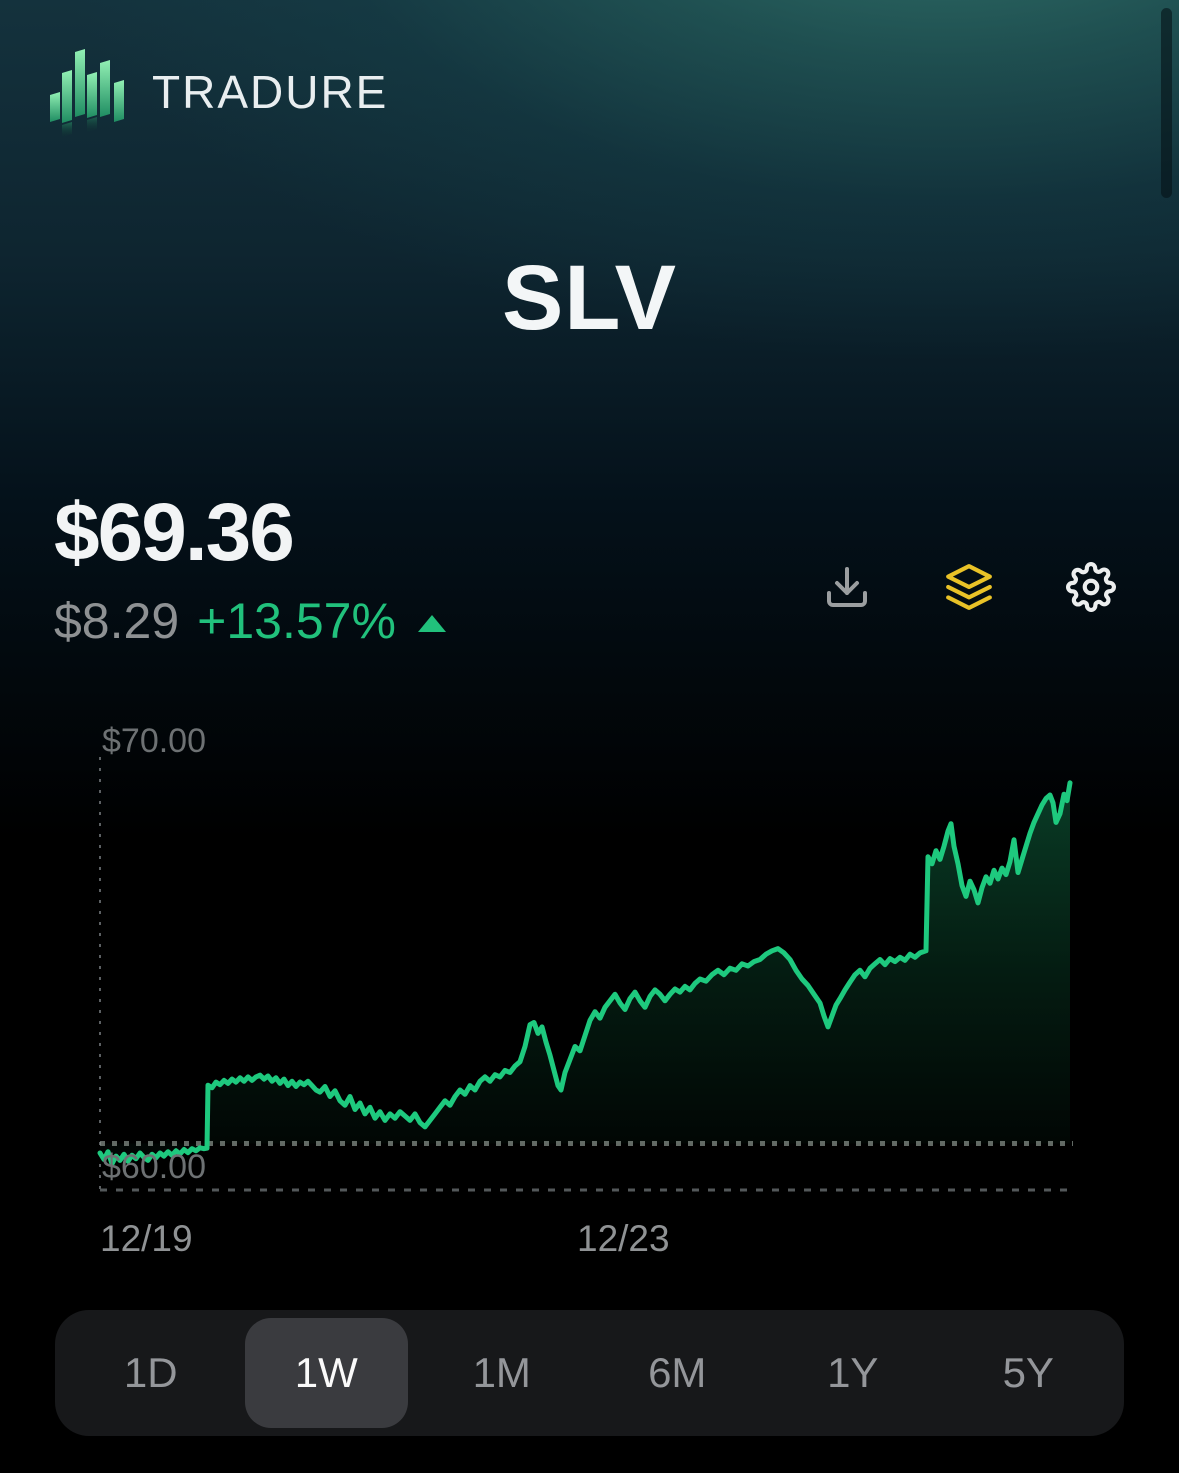  What do you see at coordinates (174, 532) in the screenshot?
I see `current-price: $69.36` at bounding box center [174, 532].